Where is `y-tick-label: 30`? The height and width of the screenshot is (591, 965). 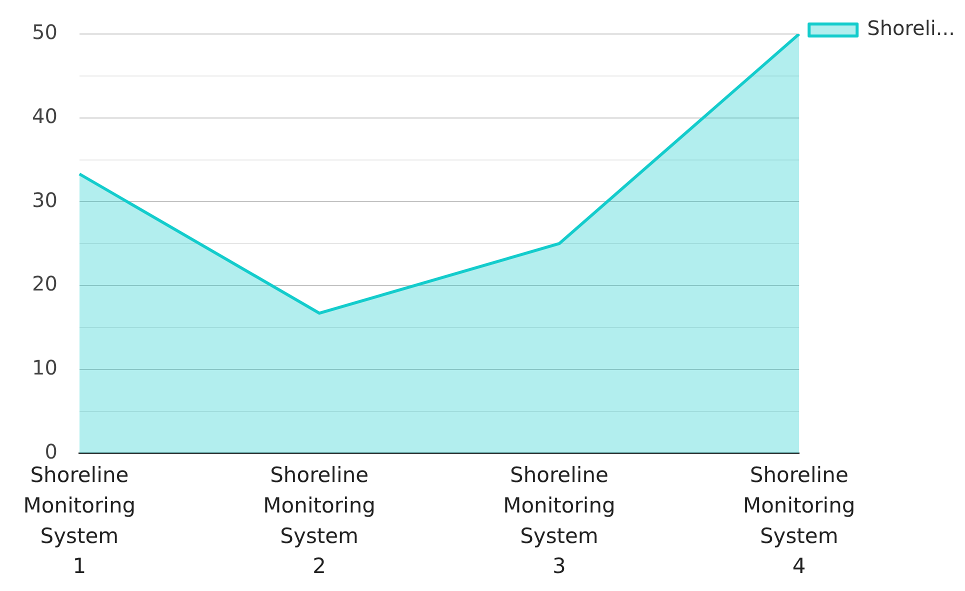 y-tick-label: 30 is located at coordinates (45, 200).